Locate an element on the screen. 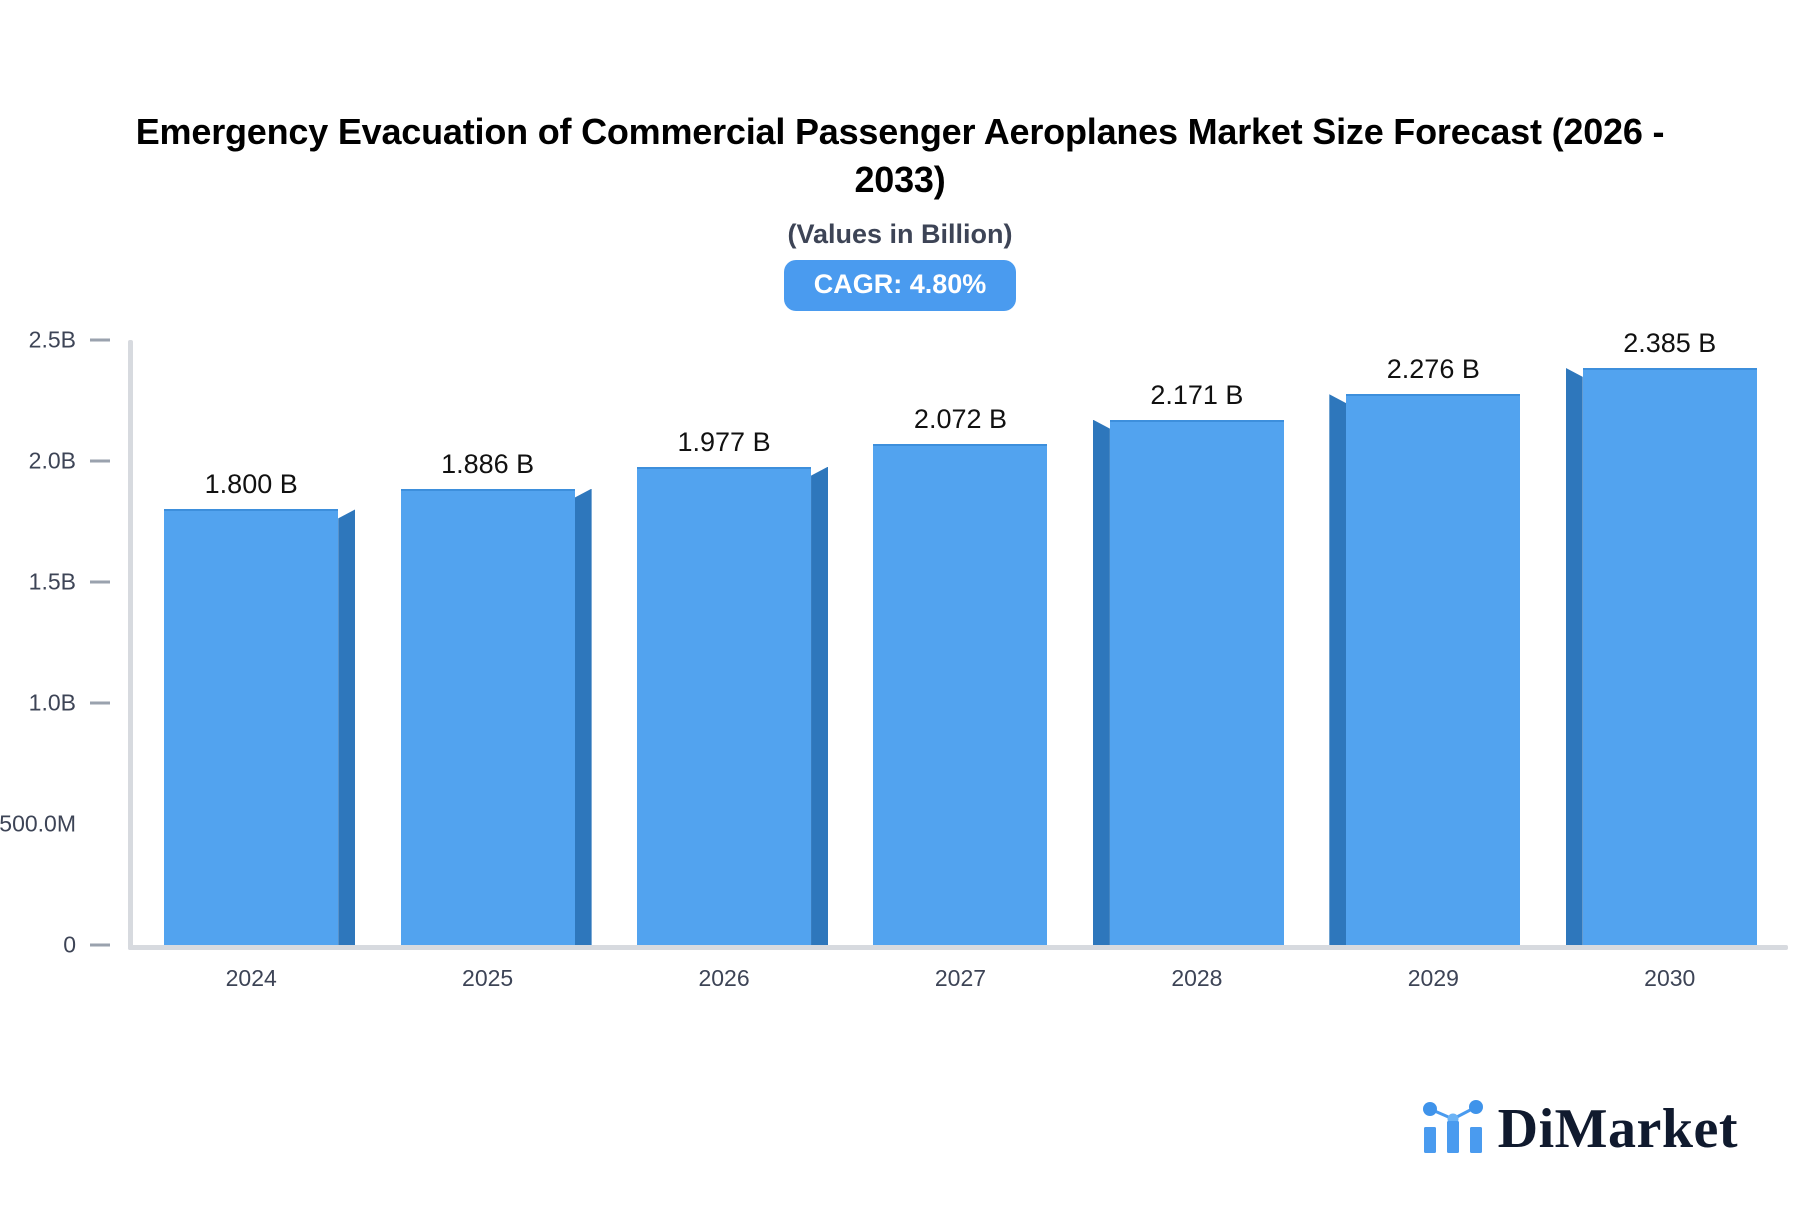 The height and width of the screenshot is (1212, 1800). x-axis-label: 2026 is located at coordinates (724, 978).